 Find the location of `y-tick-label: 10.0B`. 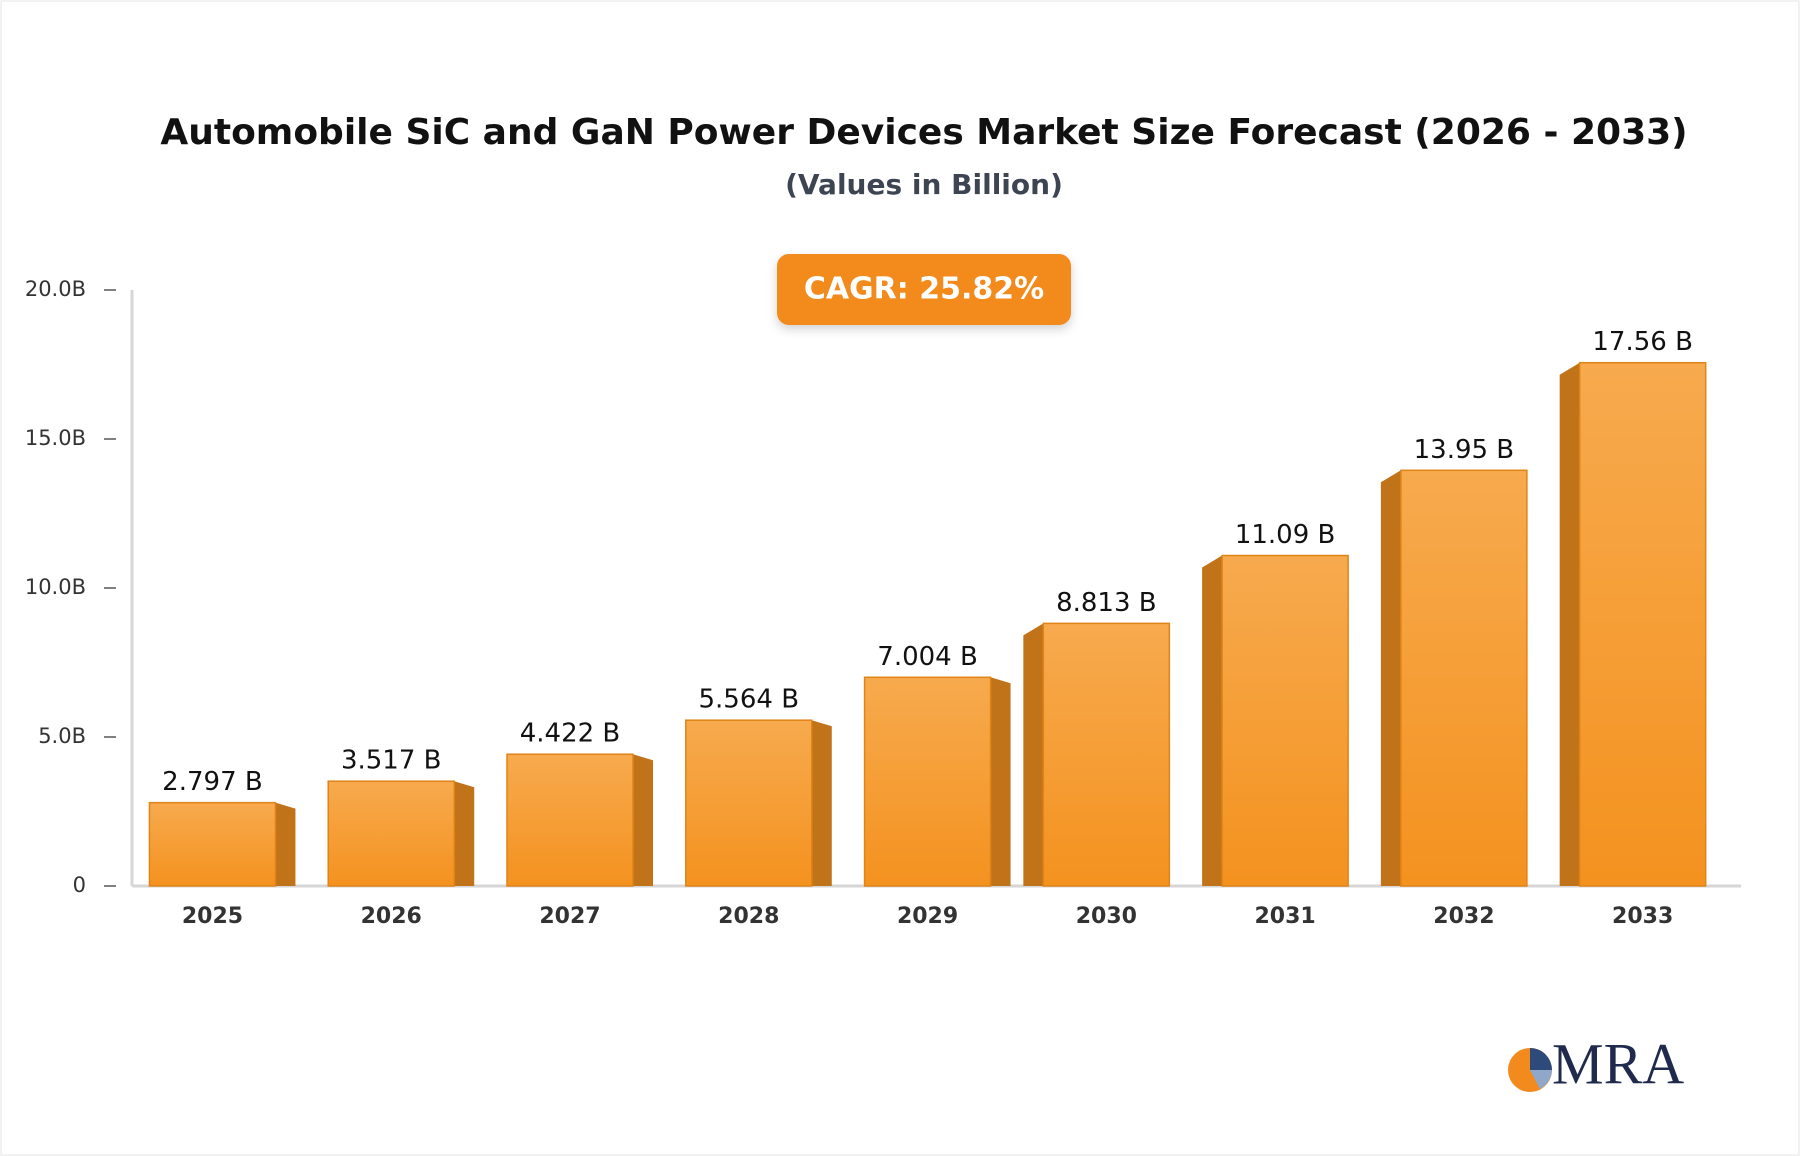

y-tick-label: 10.0B is located at coordinates (55, 587).